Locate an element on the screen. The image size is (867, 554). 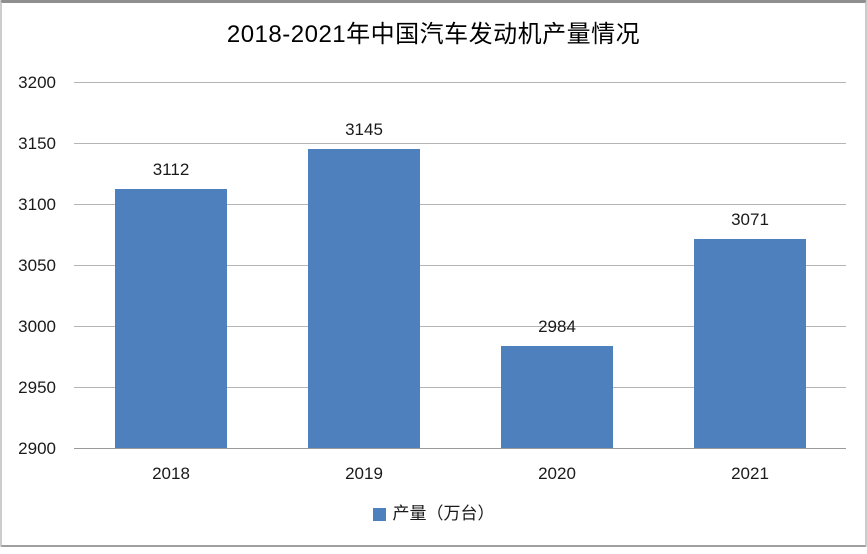
bar-value-label: 3145 is located at coordinates (364, 129).